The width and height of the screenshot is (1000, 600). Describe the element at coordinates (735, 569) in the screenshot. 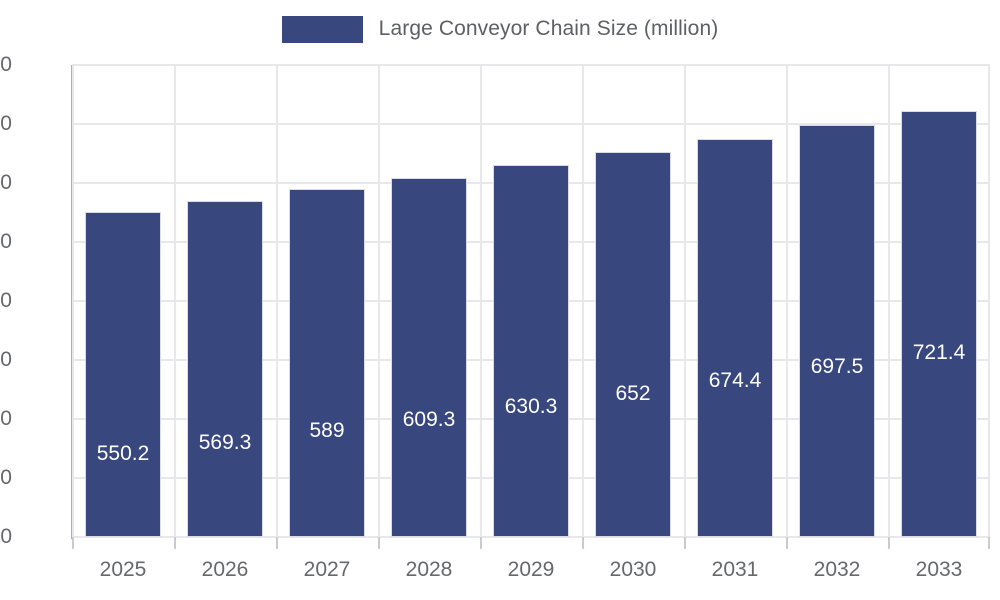

I see `x-axis-tick-label-2031: 2031` at that location.